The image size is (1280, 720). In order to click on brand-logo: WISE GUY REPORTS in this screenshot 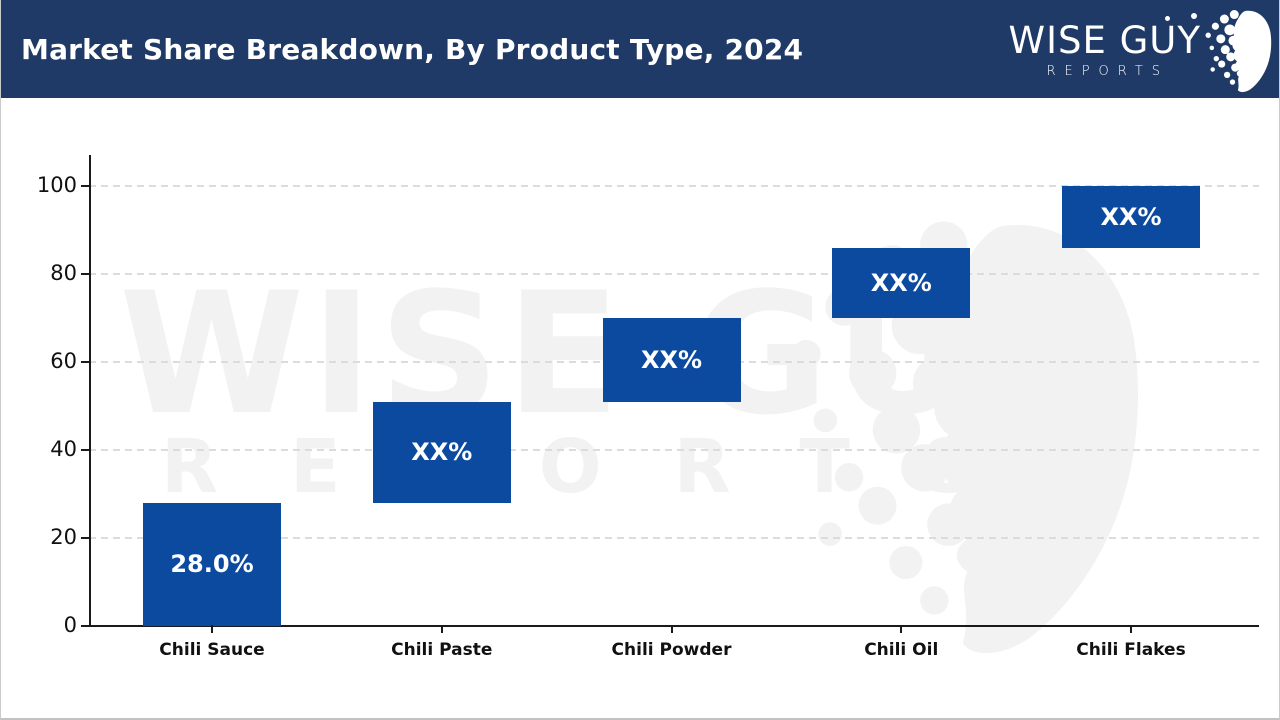, I will do `click(1141, 50)`.